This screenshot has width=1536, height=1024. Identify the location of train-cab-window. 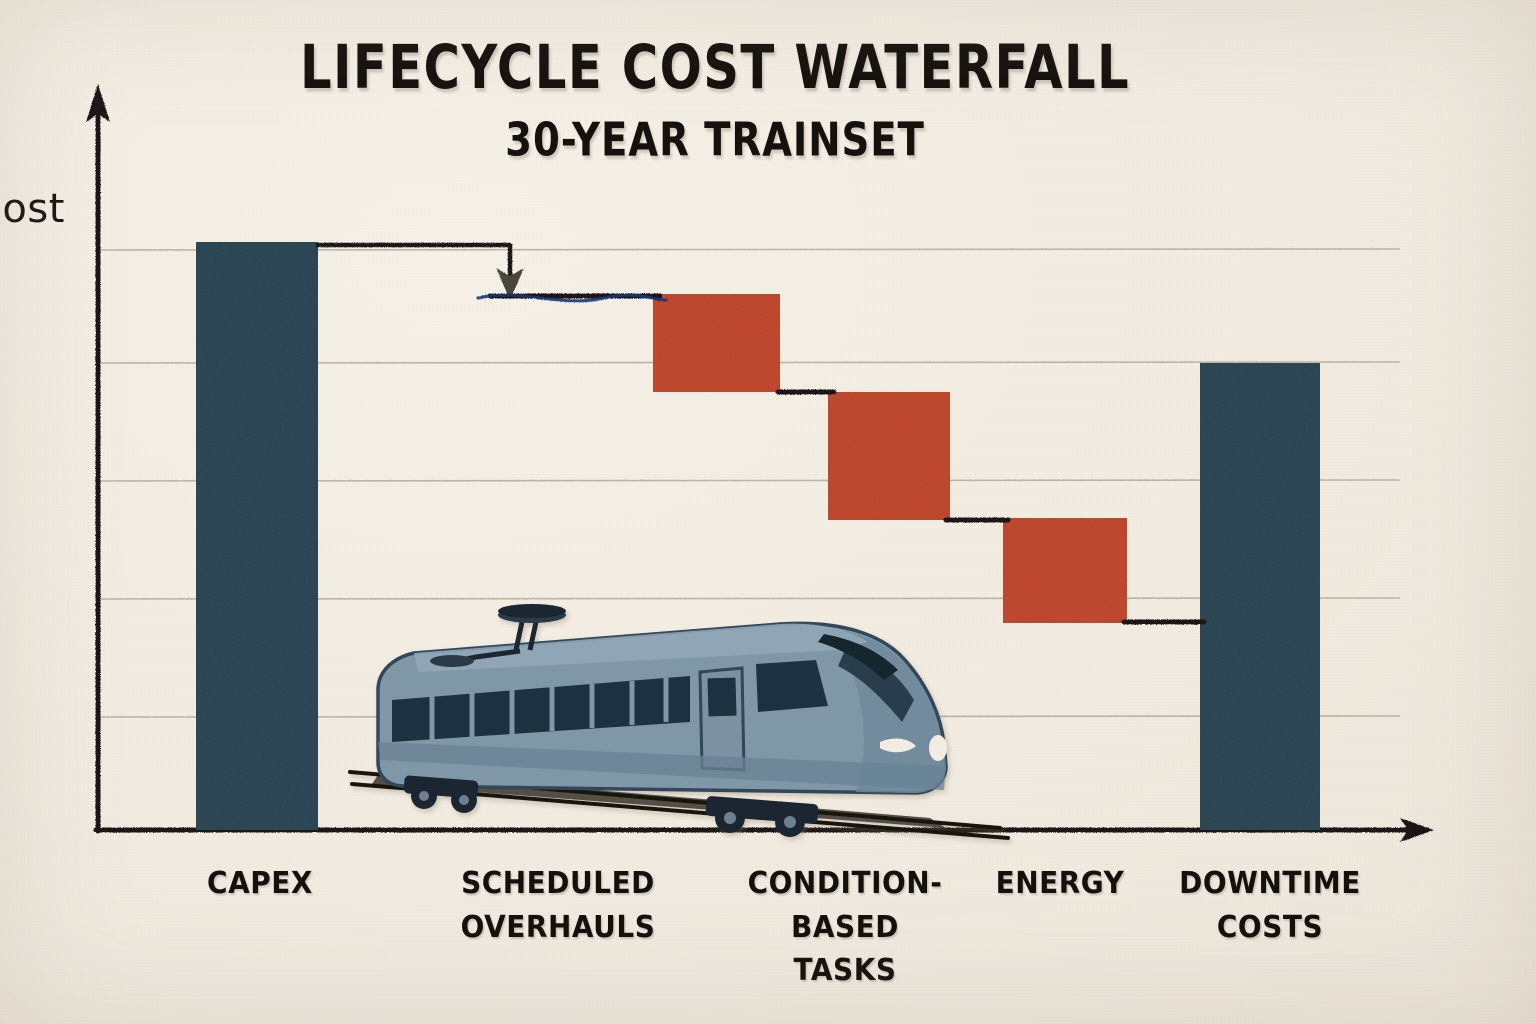
(792, 686).